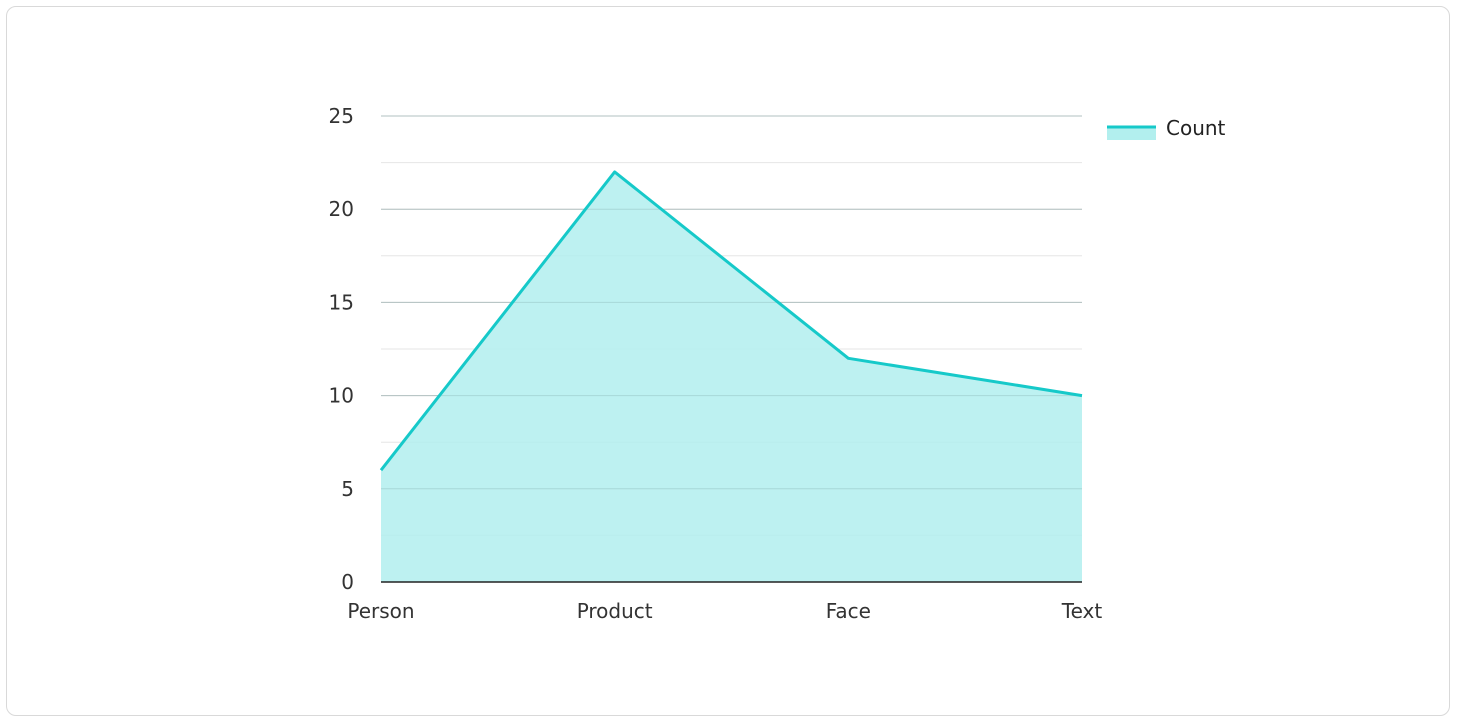  What do you see at coordinates (347, 489) in the screenshot?
I see `y-tick-label: 5` at bounding box center [347, 489].